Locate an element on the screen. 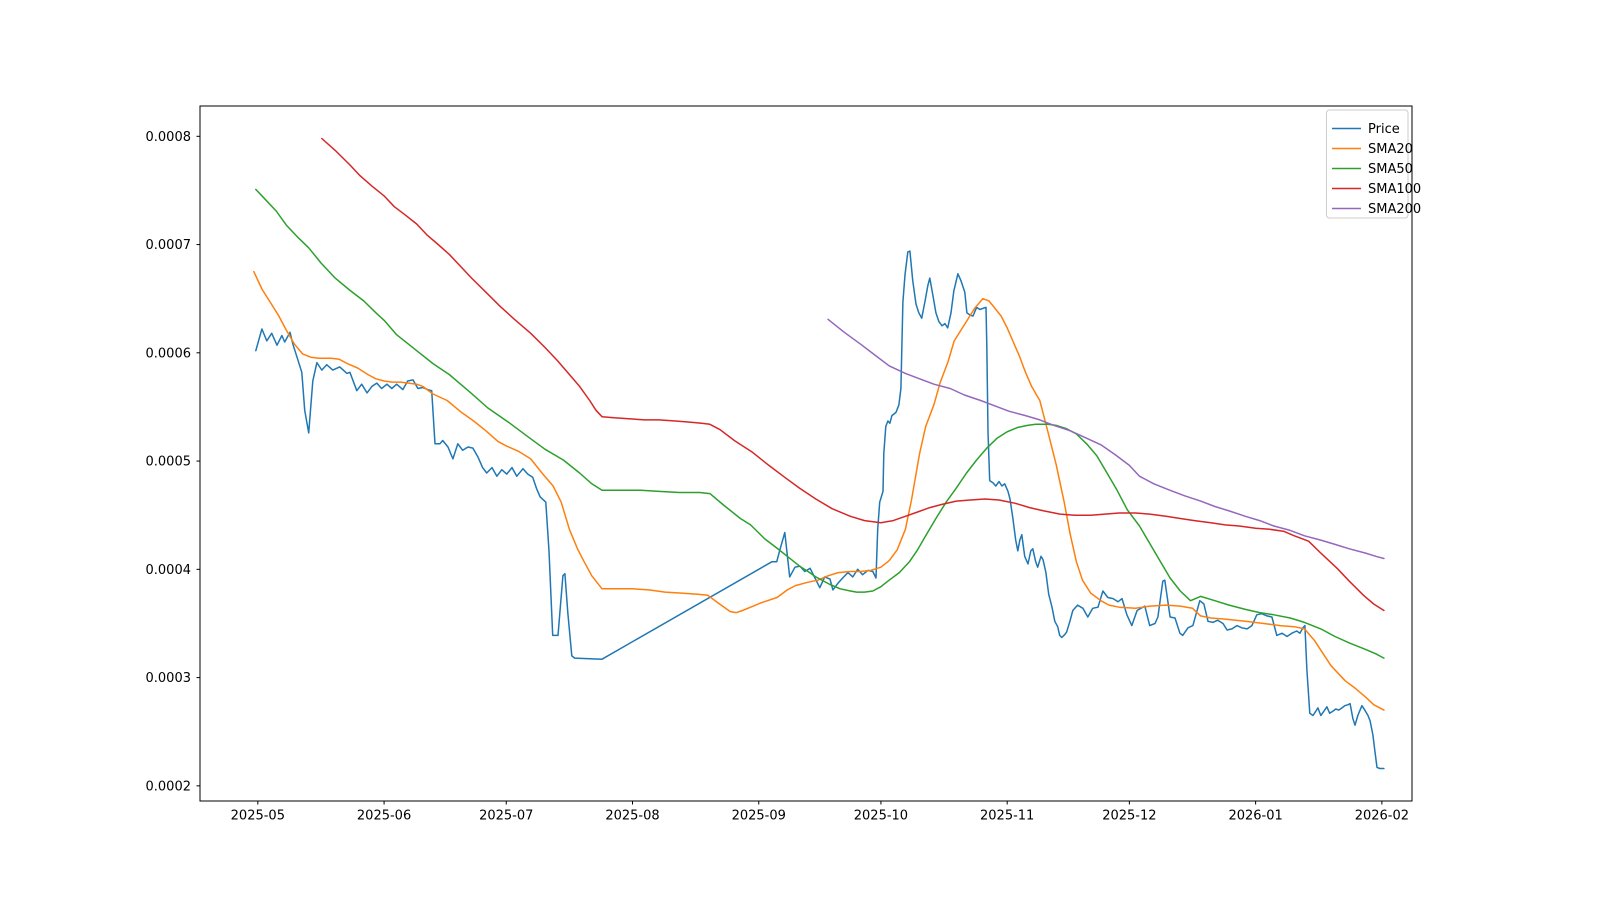 The width and height of the screenshot is (1600, 900). y-tick-label-0.0002: 0.0002 is located at coordinates (169, 786).